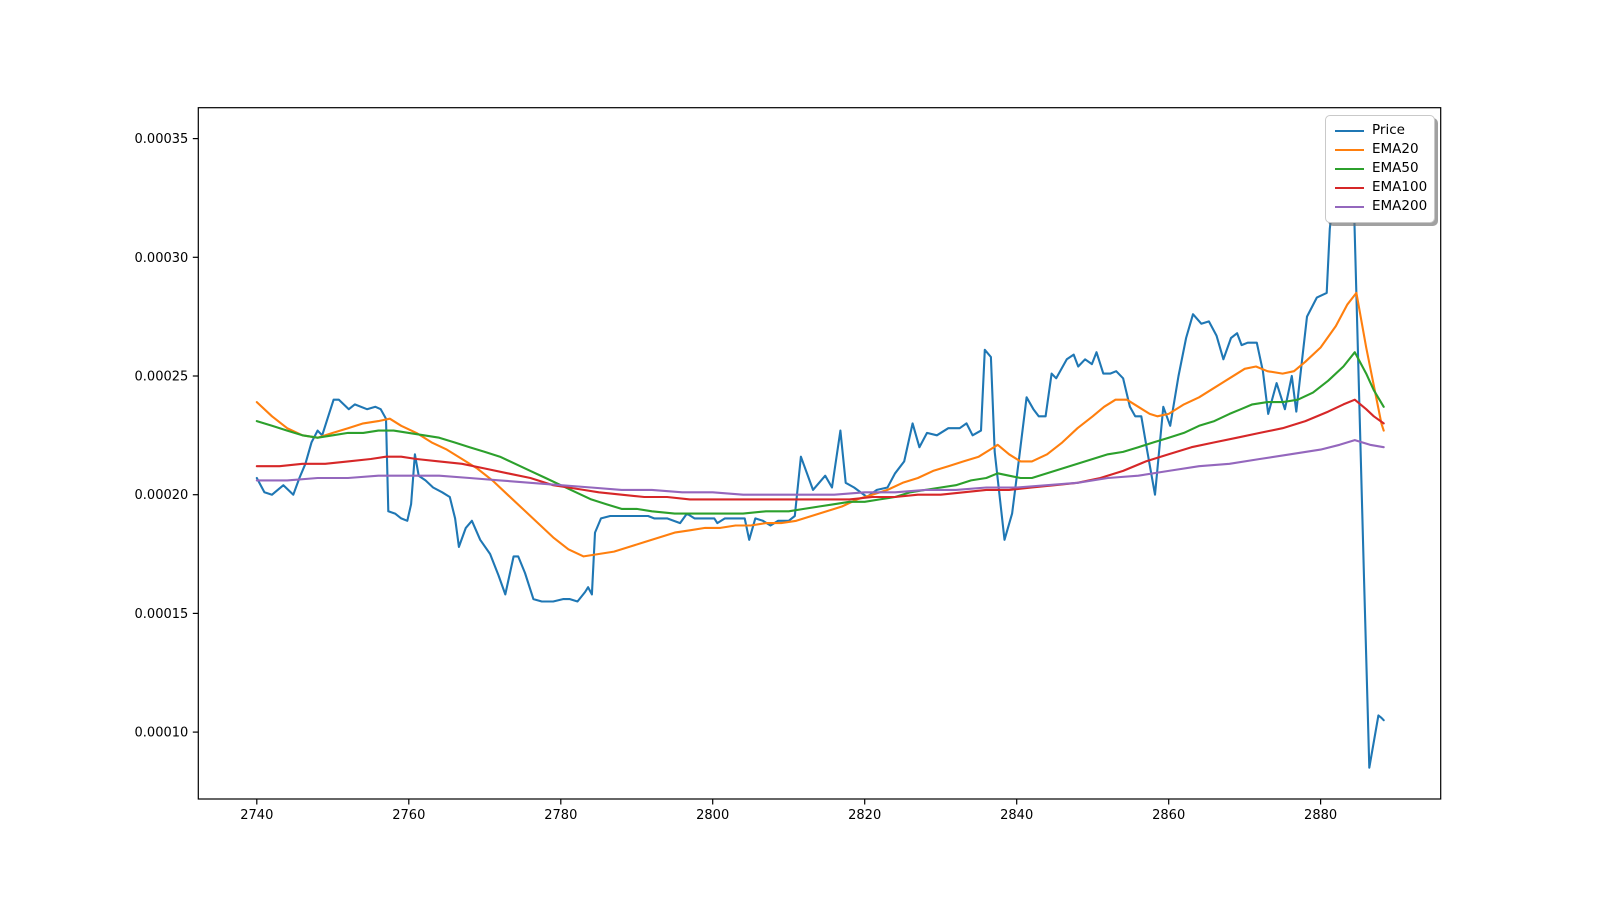 The width and height of the screenshot is (1600, 900). What do you see at coordinates (1388, 130) in the screenshot?
I see `legend-label: Price` at bounding box center [1388, 130].